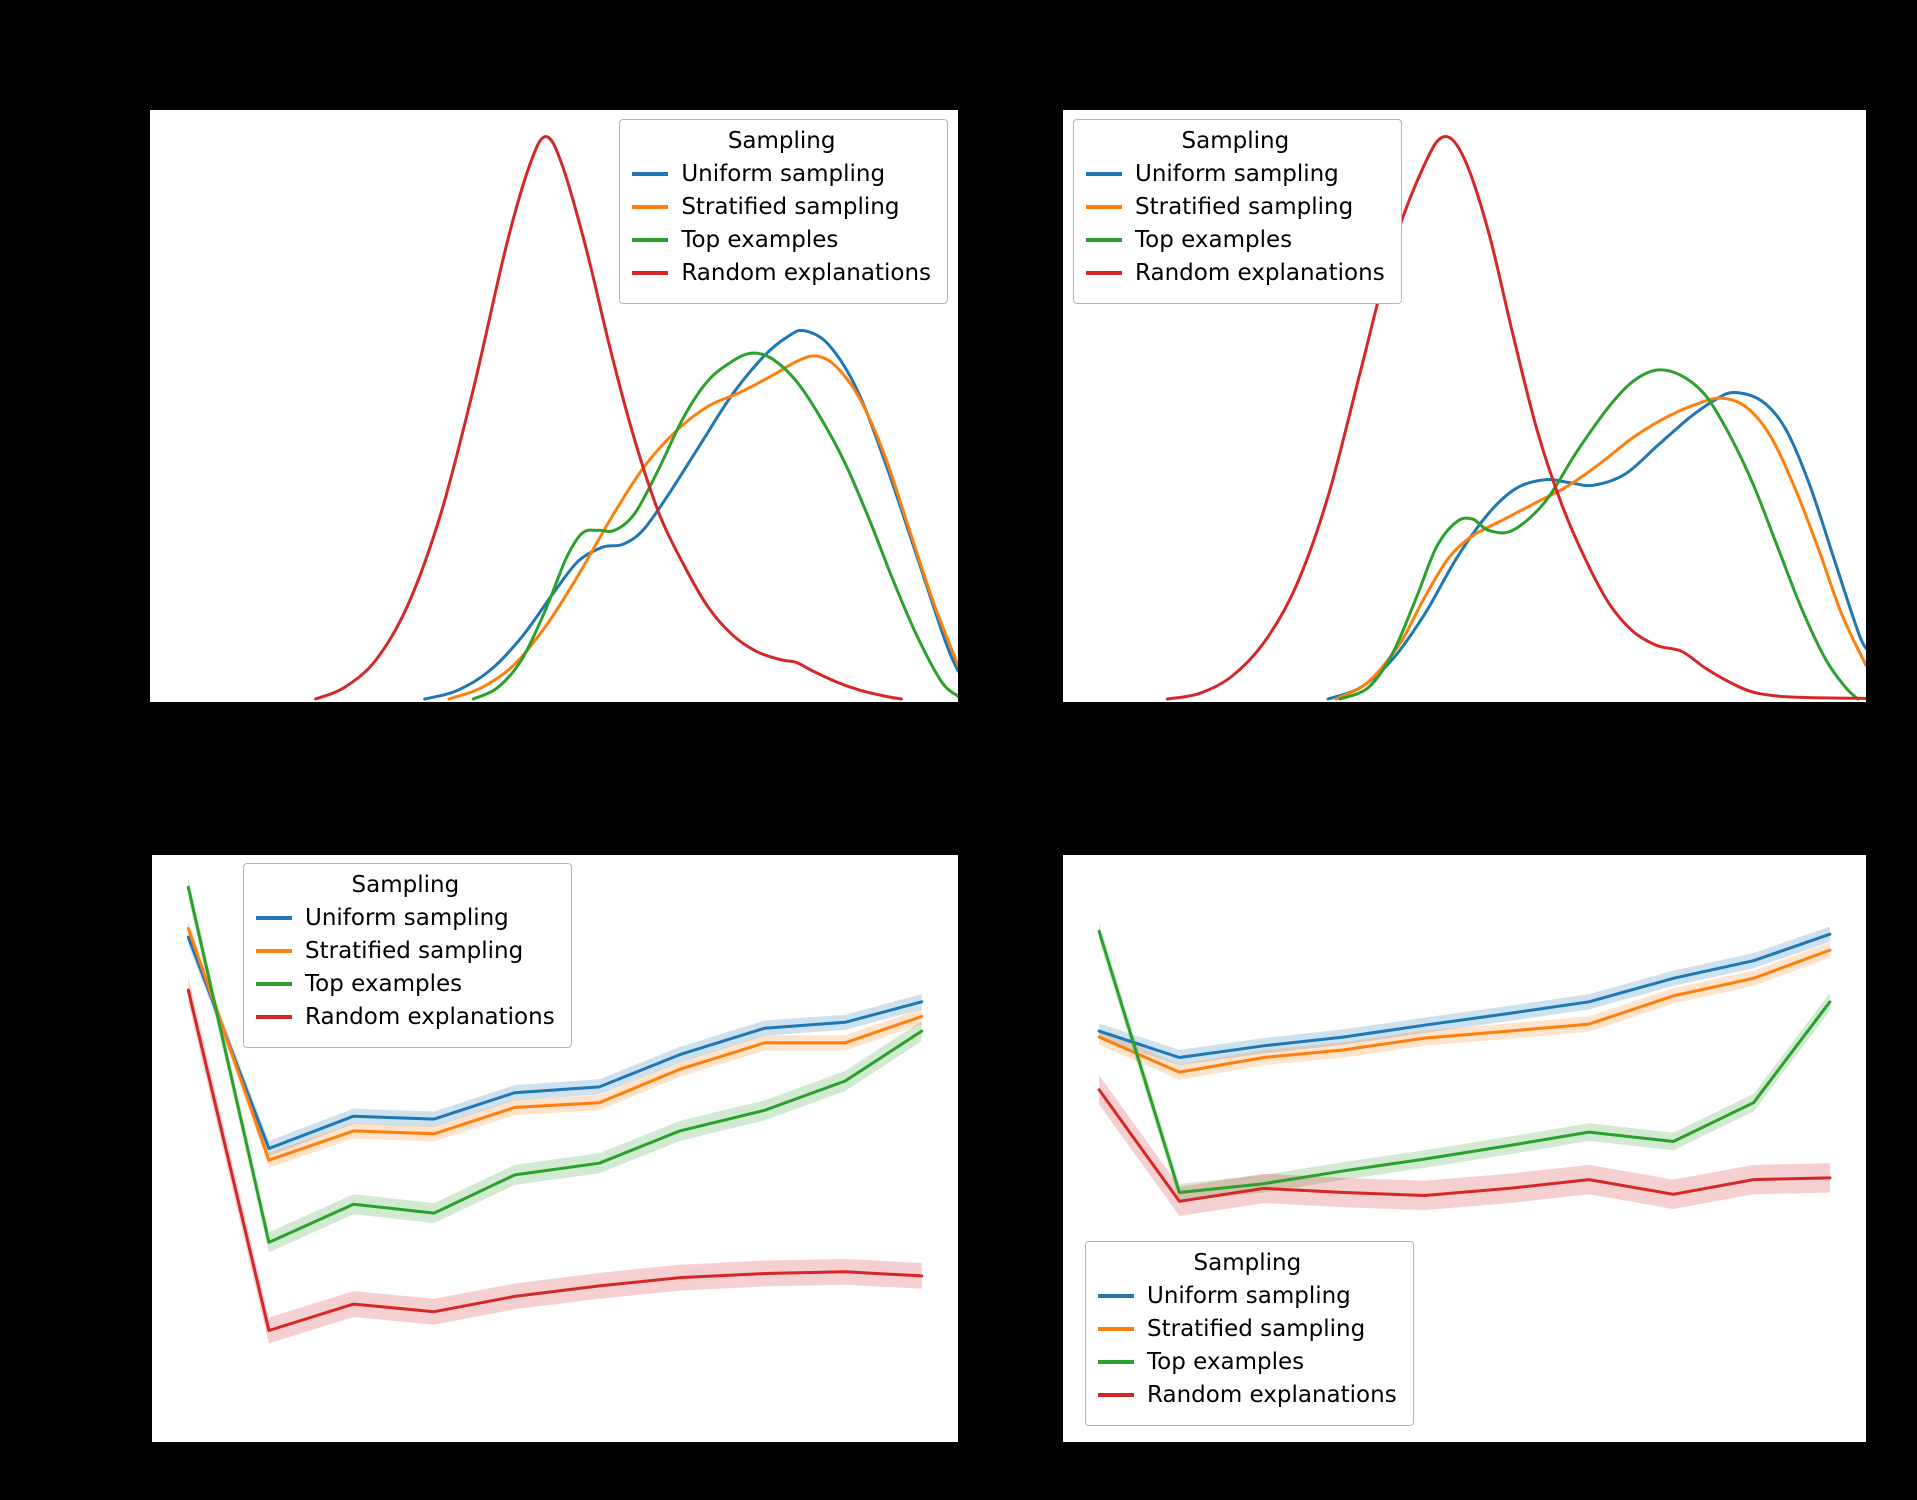 The image size is (1917, 1500). I want to click on line-plot-bottom-left, so click(555, 1110).